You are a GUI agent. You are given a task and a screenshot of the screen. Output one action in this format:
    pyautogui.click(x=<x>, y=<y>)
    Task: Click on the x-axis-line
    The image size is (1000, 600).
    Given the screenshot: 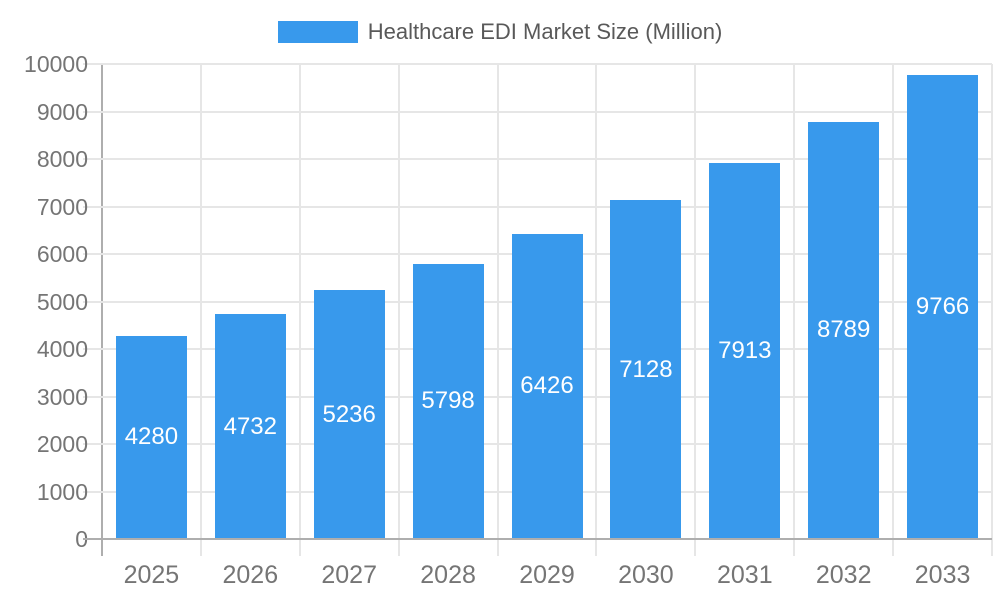 What is the action you would take?
    pyautogui.click(x=537, y=539)
    